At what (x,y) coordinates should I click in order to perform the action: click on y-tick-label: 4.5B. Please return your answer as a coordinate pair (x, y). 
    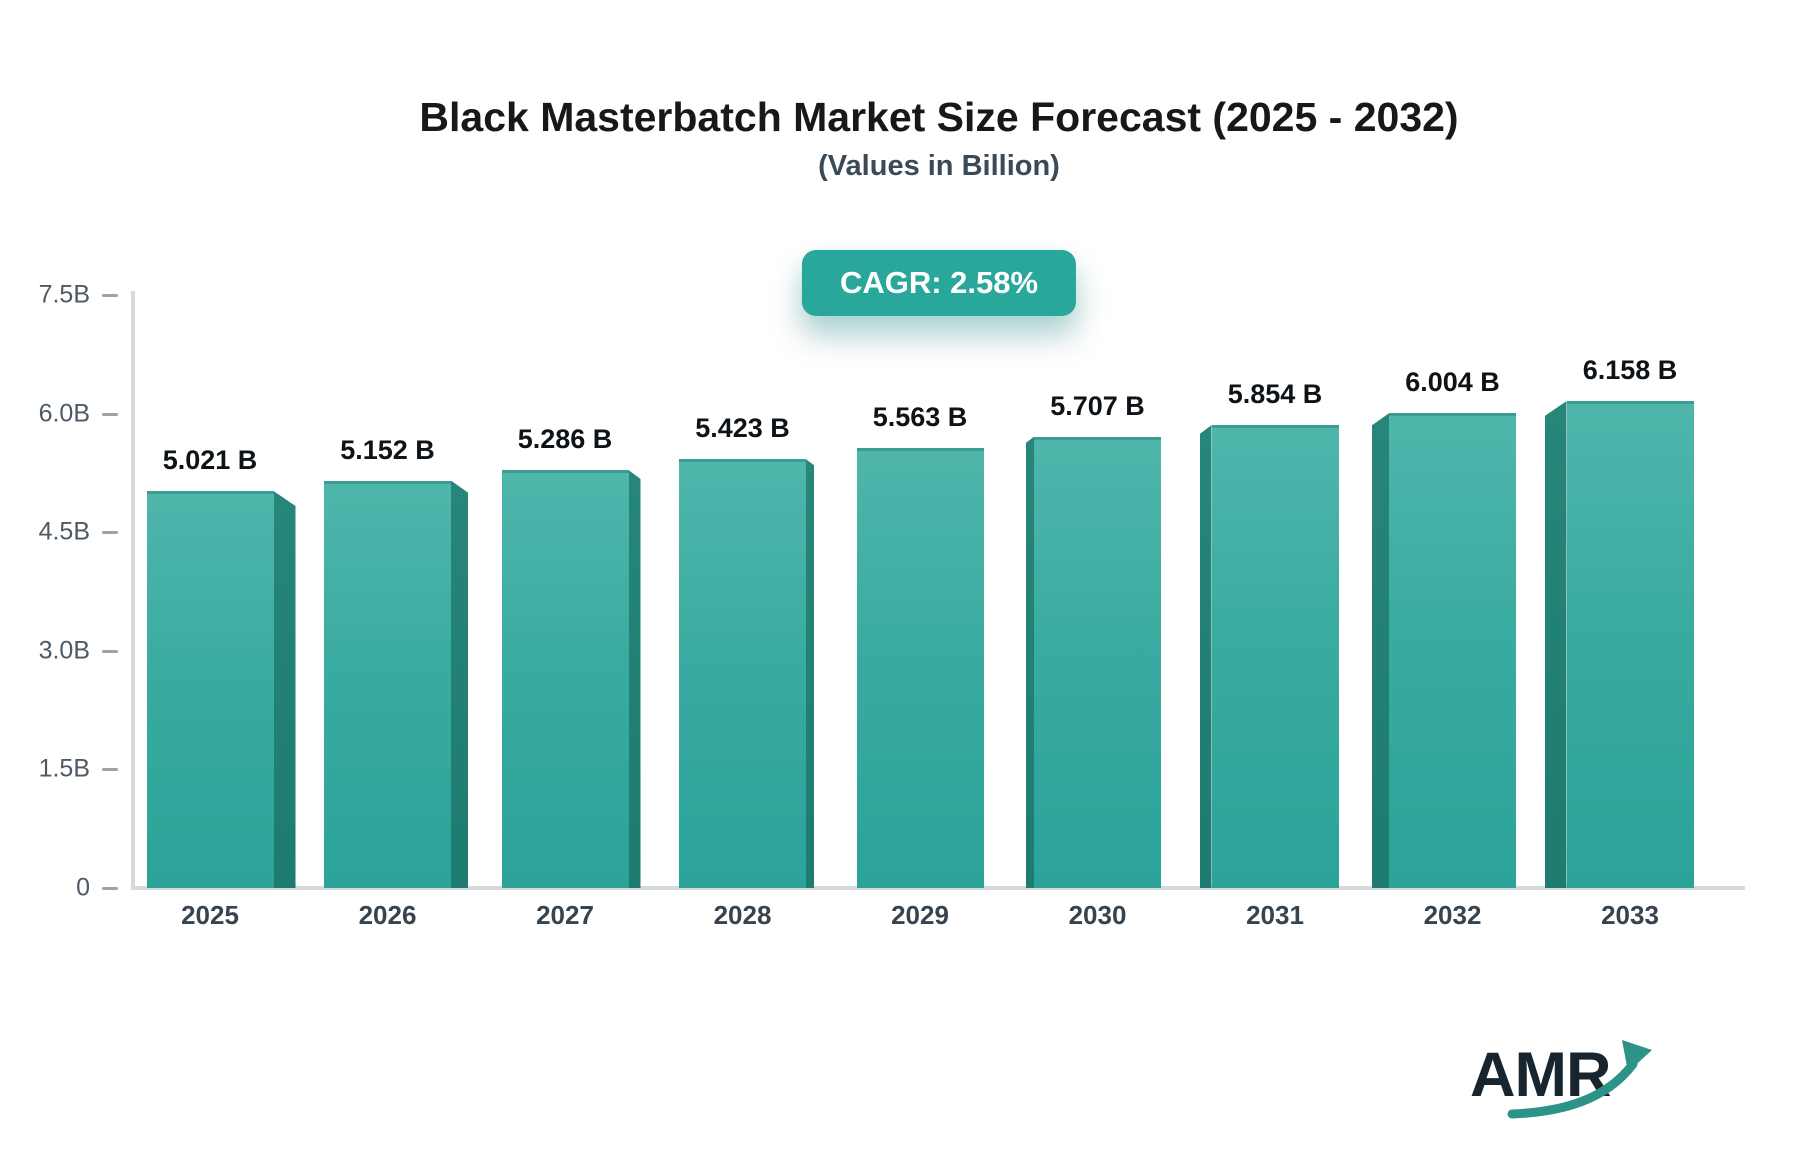
    Looking at the image, I should click on (64, 531).